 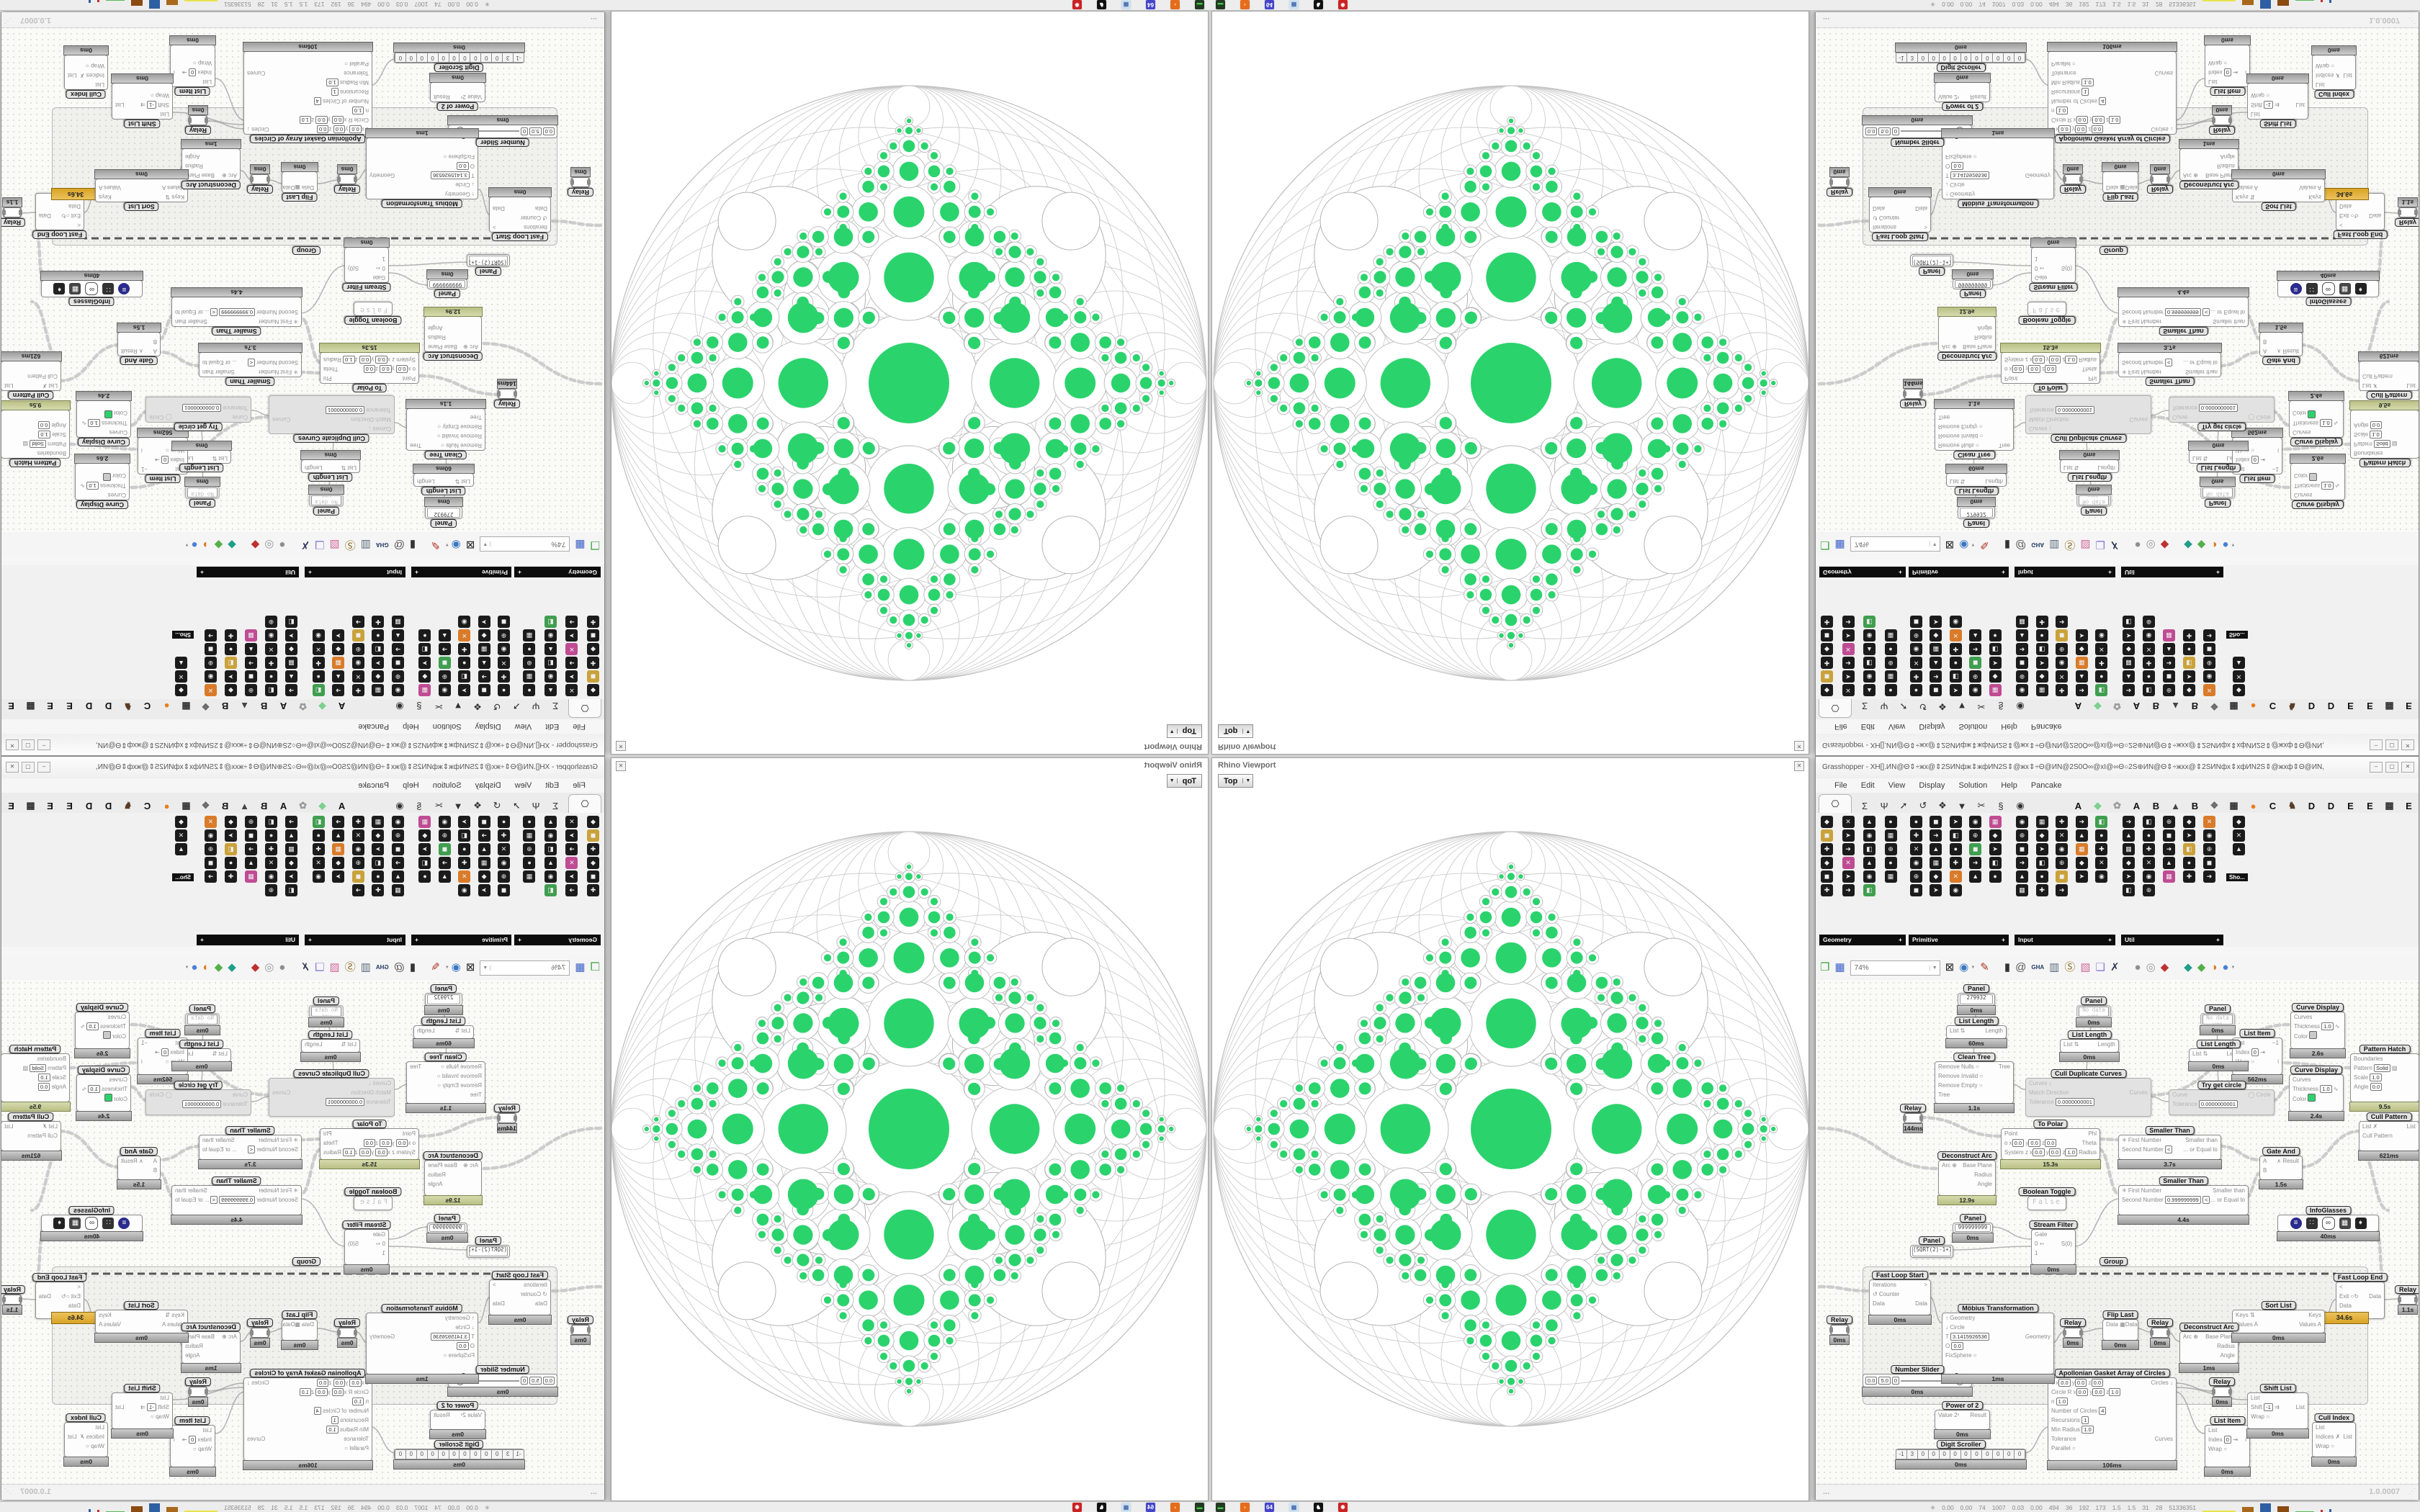 I want to click on tab-plugin-4: B, so click(x=2156, y=806).